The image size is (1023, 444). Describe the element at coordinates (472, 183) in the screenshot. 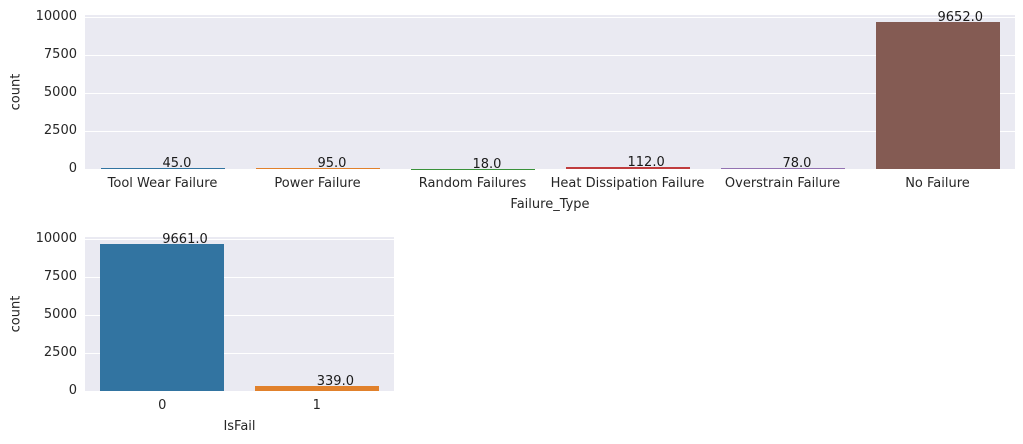

I see `x-tick-label: Random Failures` at that location.